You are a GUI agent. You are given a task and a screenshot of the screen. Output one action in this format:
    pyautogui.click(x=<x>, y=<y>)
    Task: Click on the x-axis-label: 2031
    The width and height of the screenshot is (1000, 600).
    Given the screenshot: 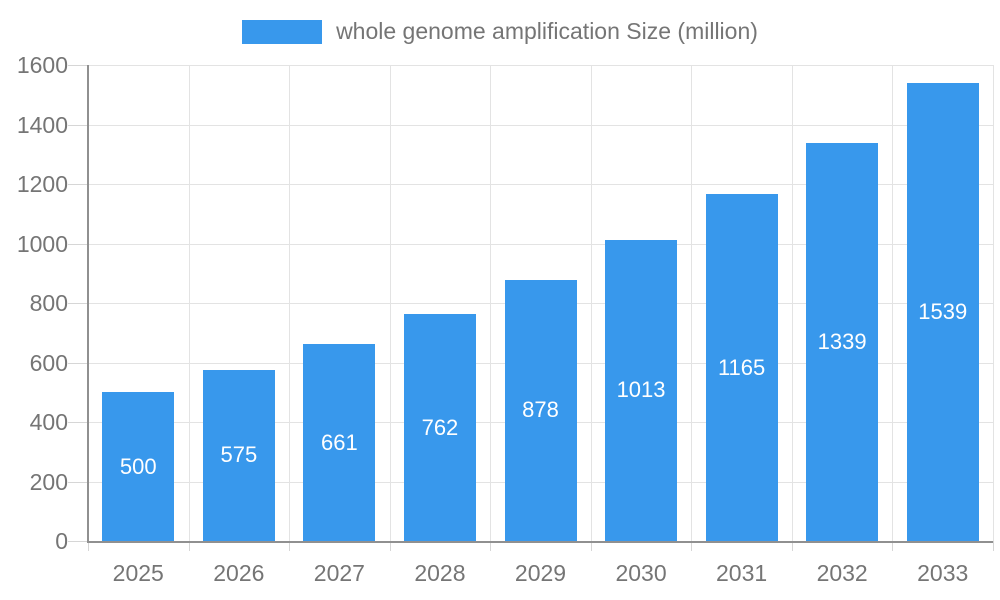 What is the action you would take?
    pyautogui.click(x=742, y=573)
    